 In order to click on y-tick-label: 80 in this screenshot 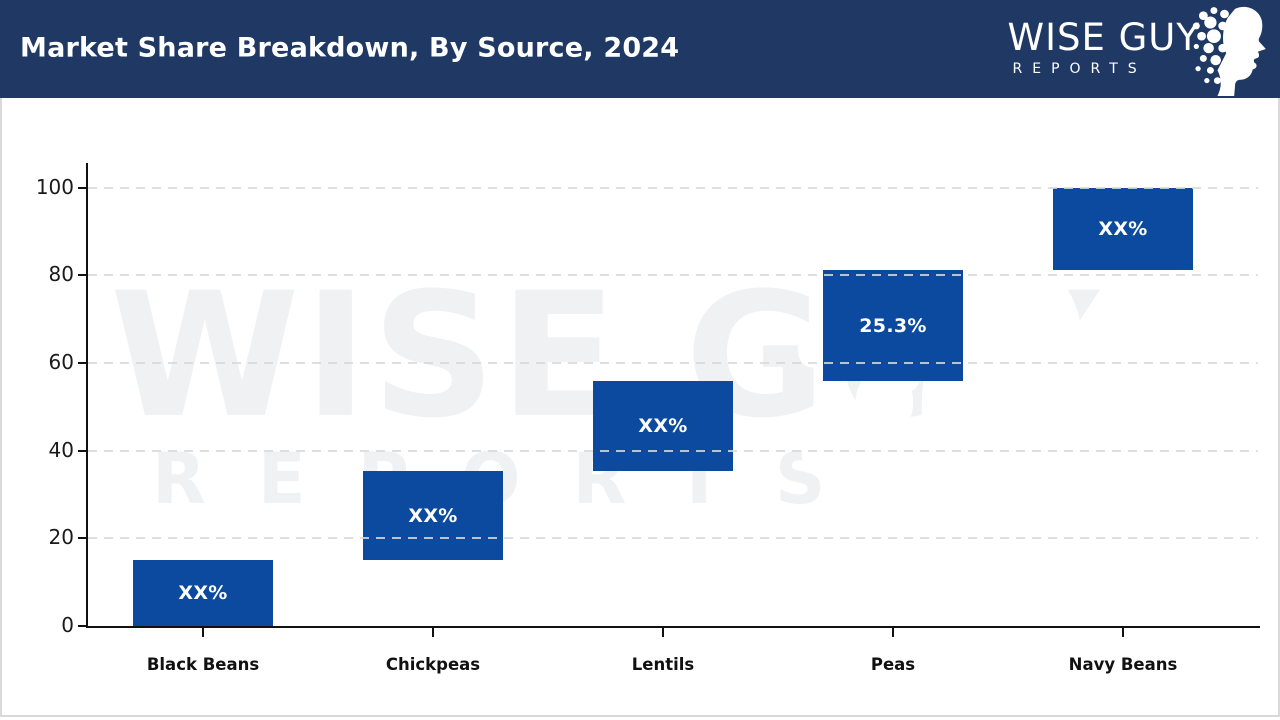, I will do `click(61, 274)`.